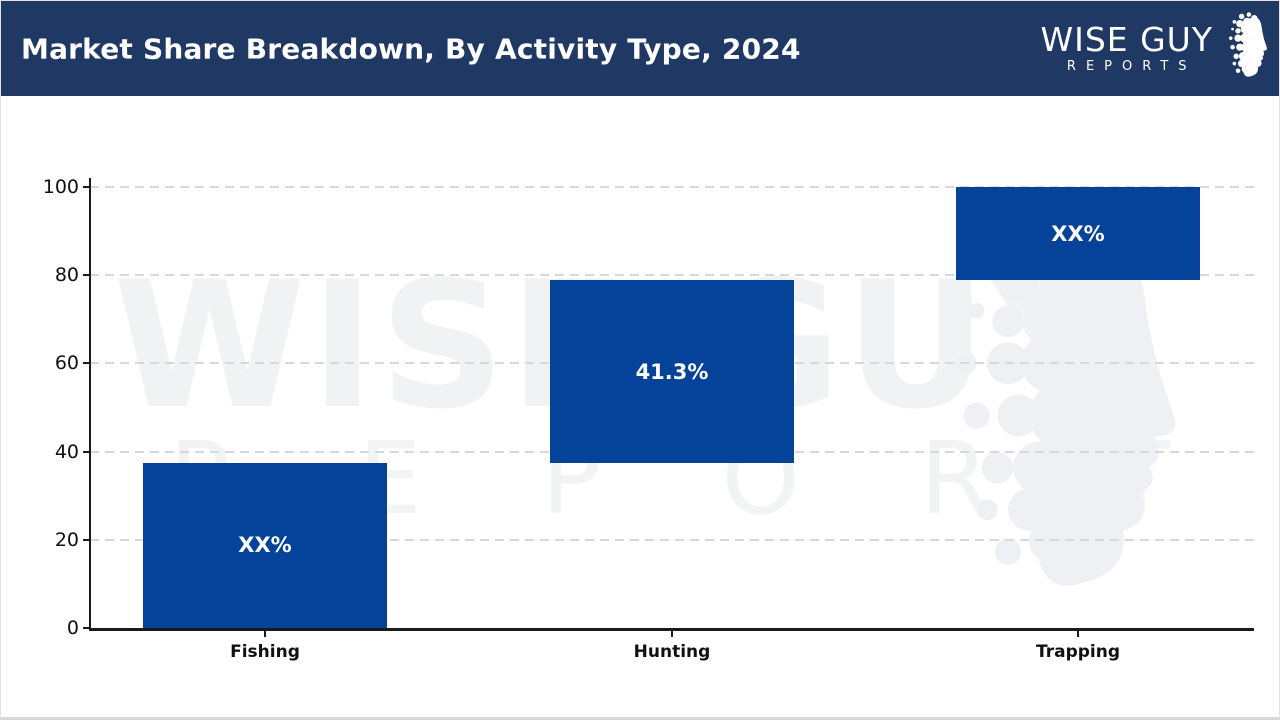  I want to click on bar-fishing: XX%, so click(265, 545).